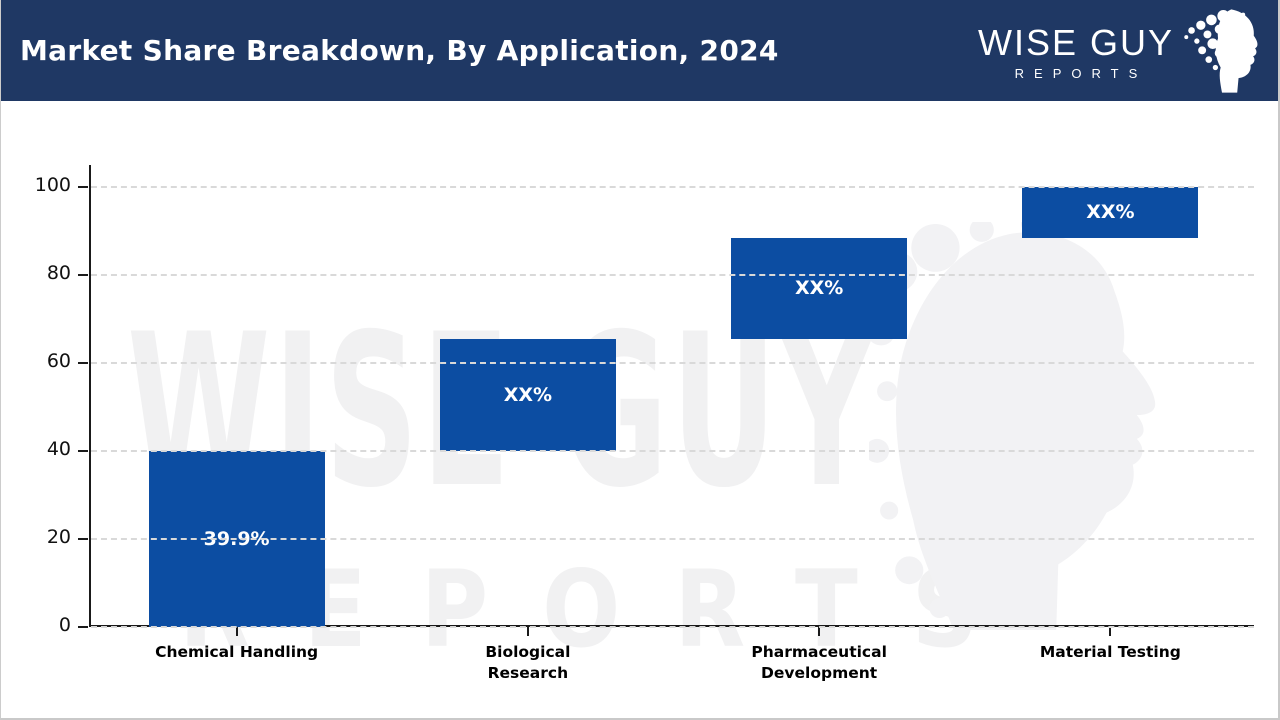 The width and height of the screenshot is (1280, 720). I want to click on x-tick-label: Biological Research, so click(528, 662).